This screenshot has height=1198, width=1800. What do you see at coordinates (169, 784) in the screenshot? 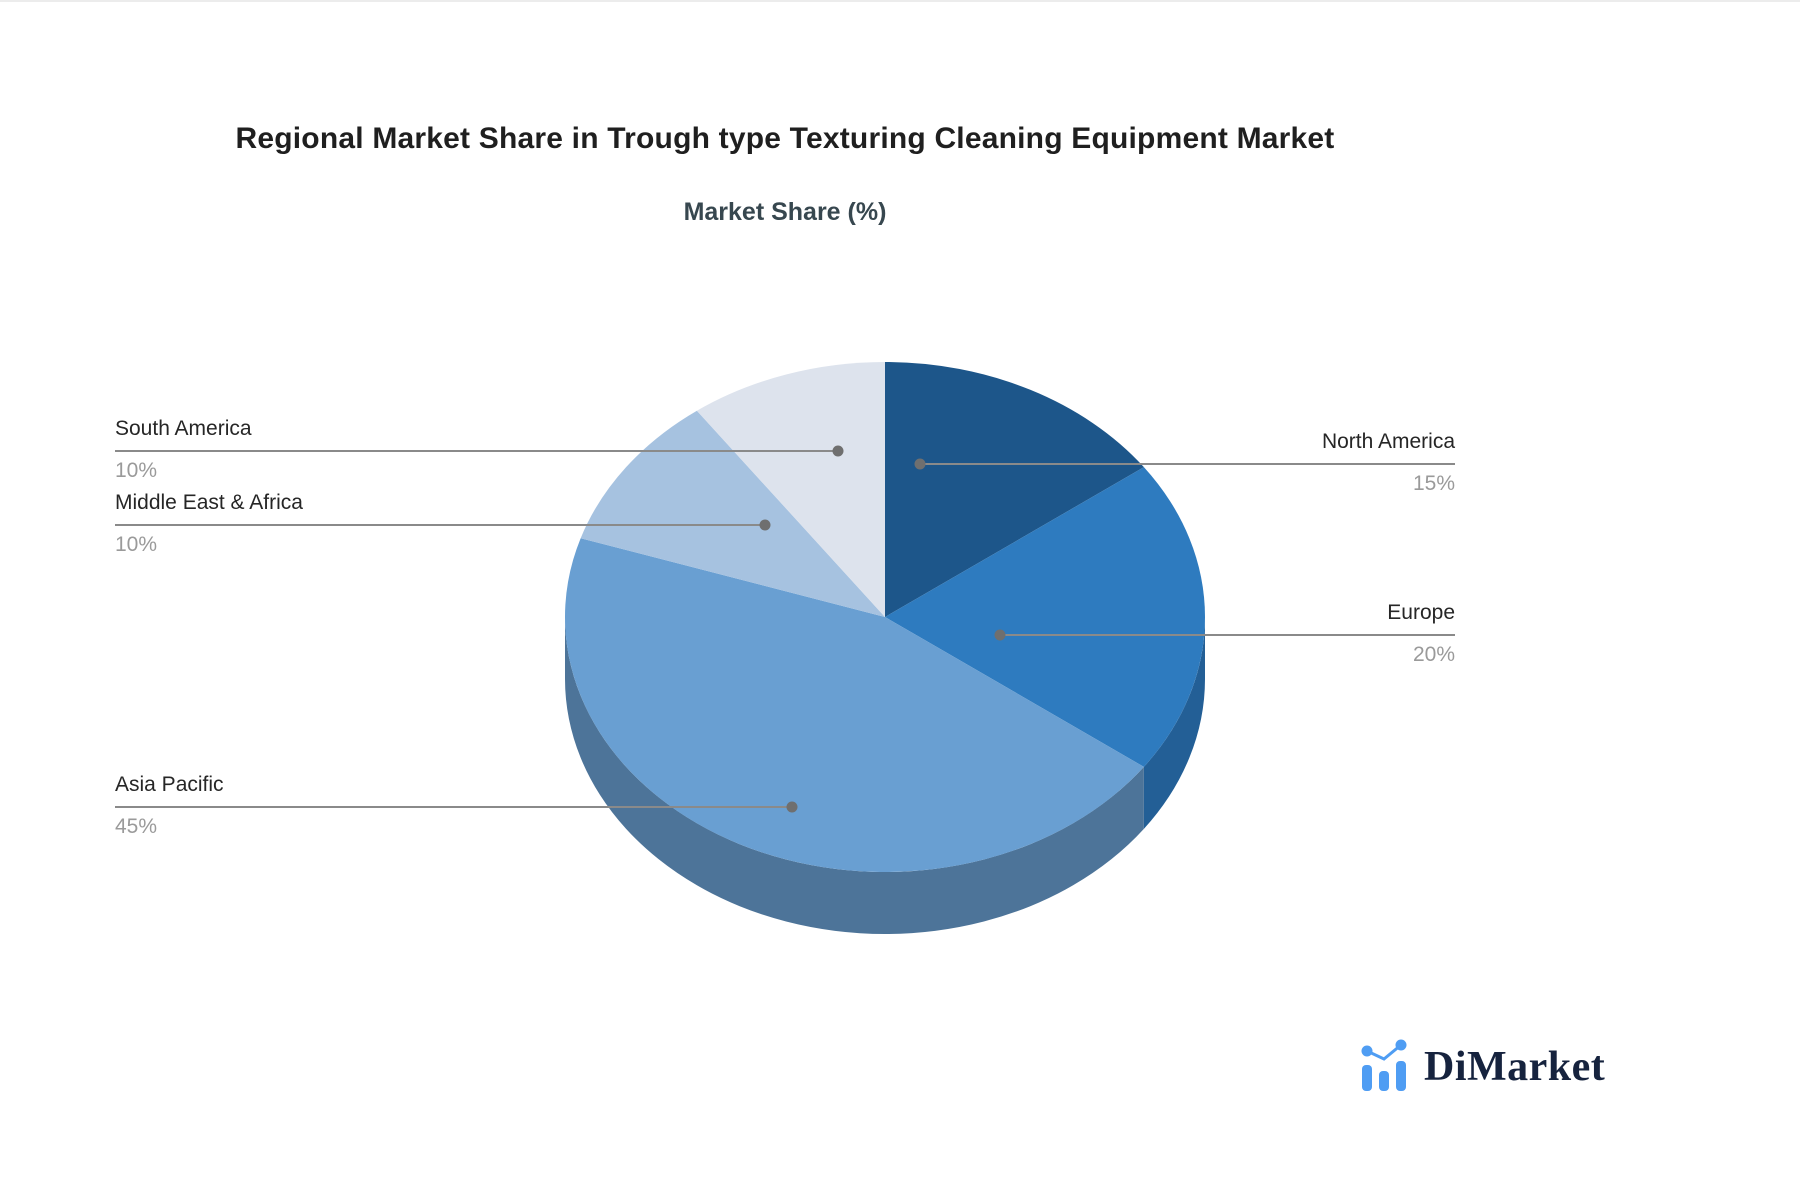
I see `label-asia-pacific: Asia Pacific` at bounding box center [169, 784].